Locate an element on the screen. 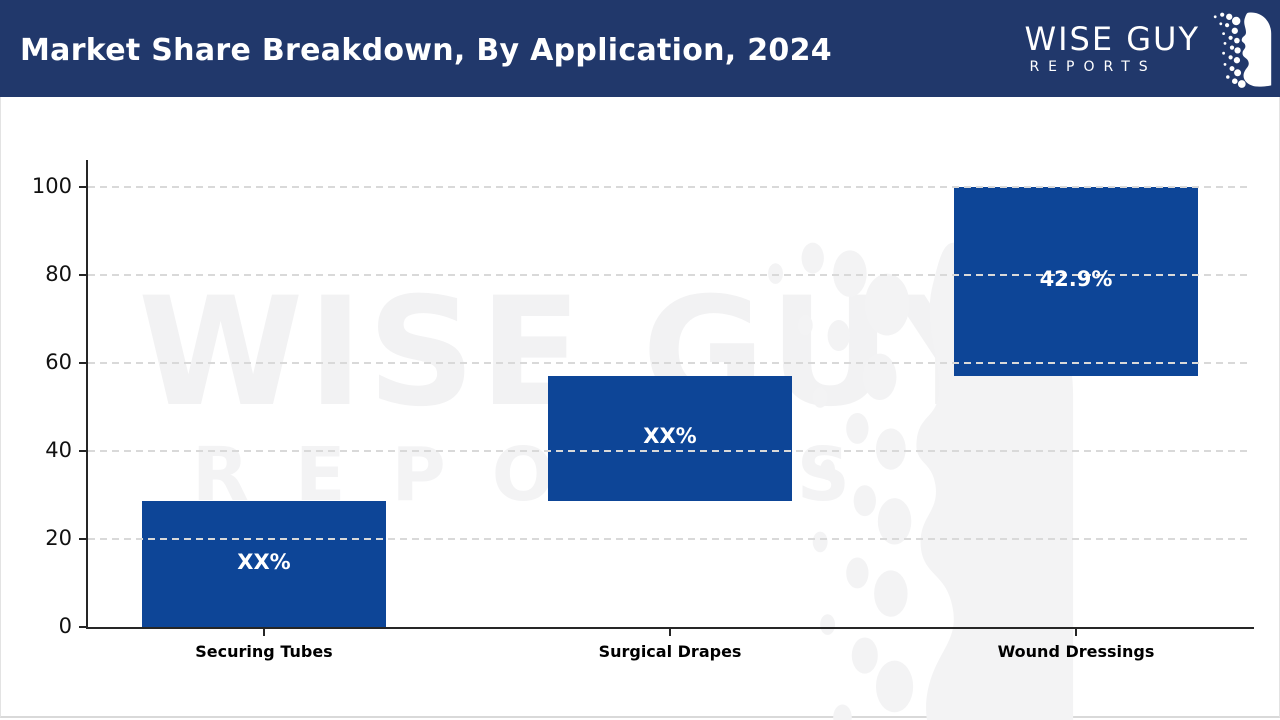 The height and width of the screenshot is (720, 1280). y-tick-label: 80 is located at coordinates (58, 274).